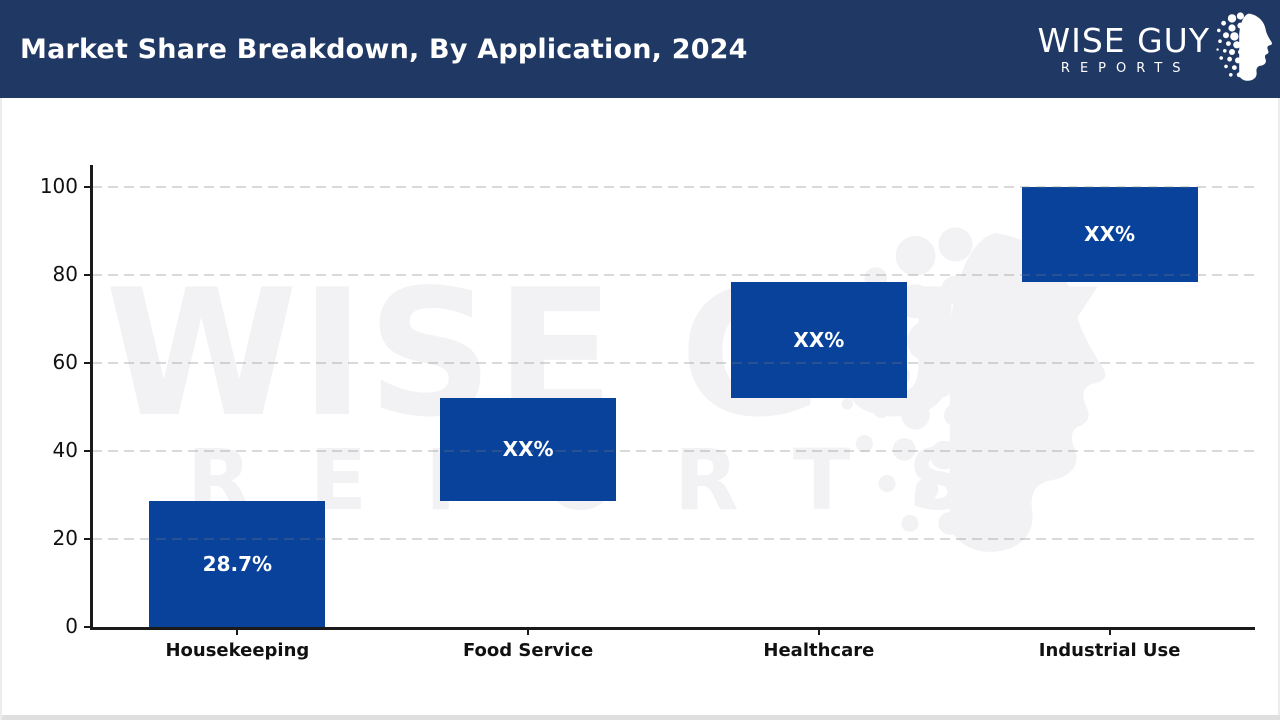 This screenshot has width=1280, height=720. Describe the element at coordinates (1123, 40) in the screenshot. I see `logo-wordmark-text: WISE GUY` at that location.